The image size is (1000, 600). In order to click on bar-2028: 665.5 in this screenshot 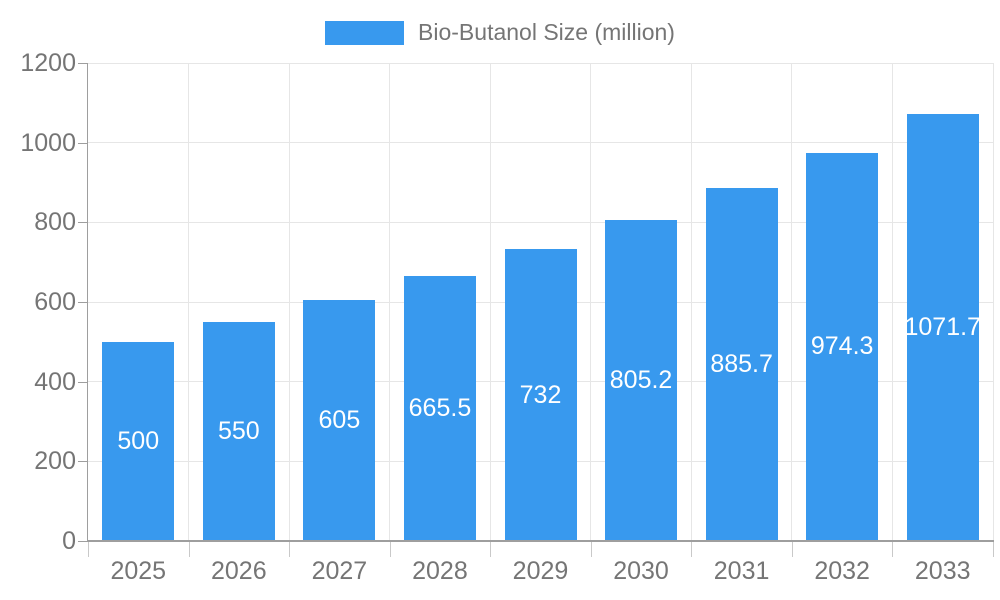, I will do `click(439, 408)`.